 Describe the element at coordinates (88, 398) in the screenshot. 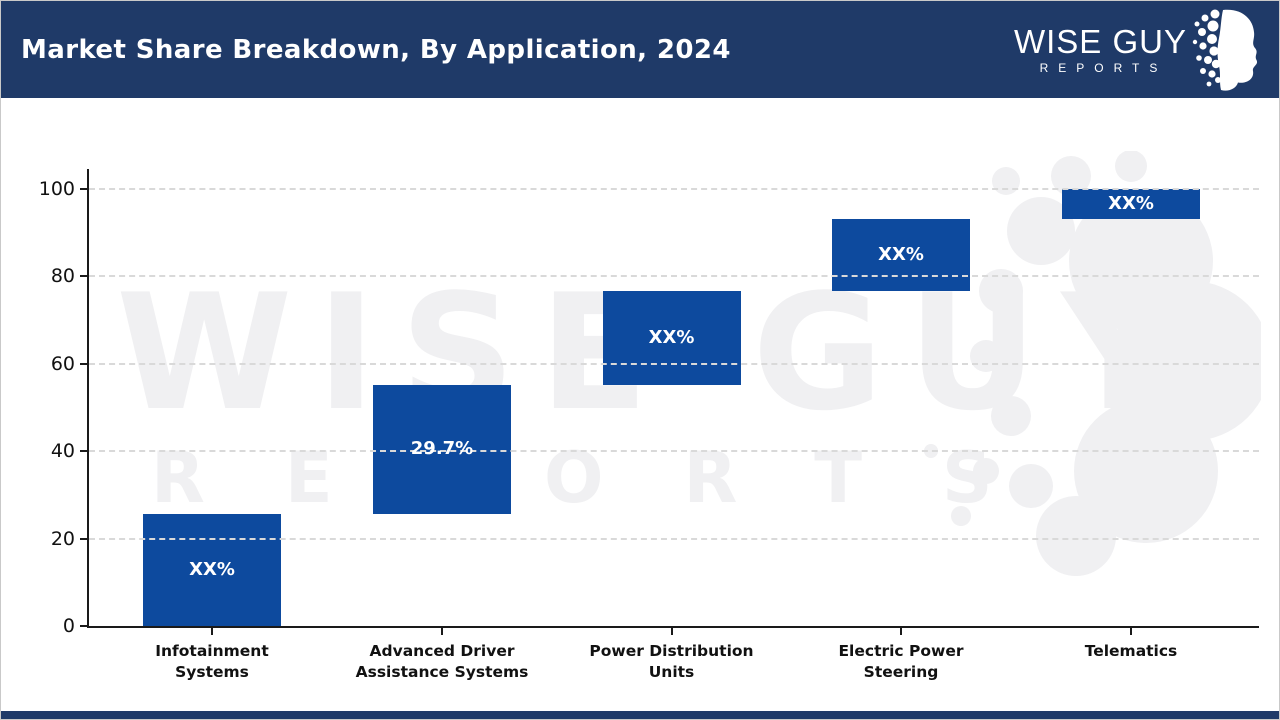

I see `y-axis-spine` at that location.